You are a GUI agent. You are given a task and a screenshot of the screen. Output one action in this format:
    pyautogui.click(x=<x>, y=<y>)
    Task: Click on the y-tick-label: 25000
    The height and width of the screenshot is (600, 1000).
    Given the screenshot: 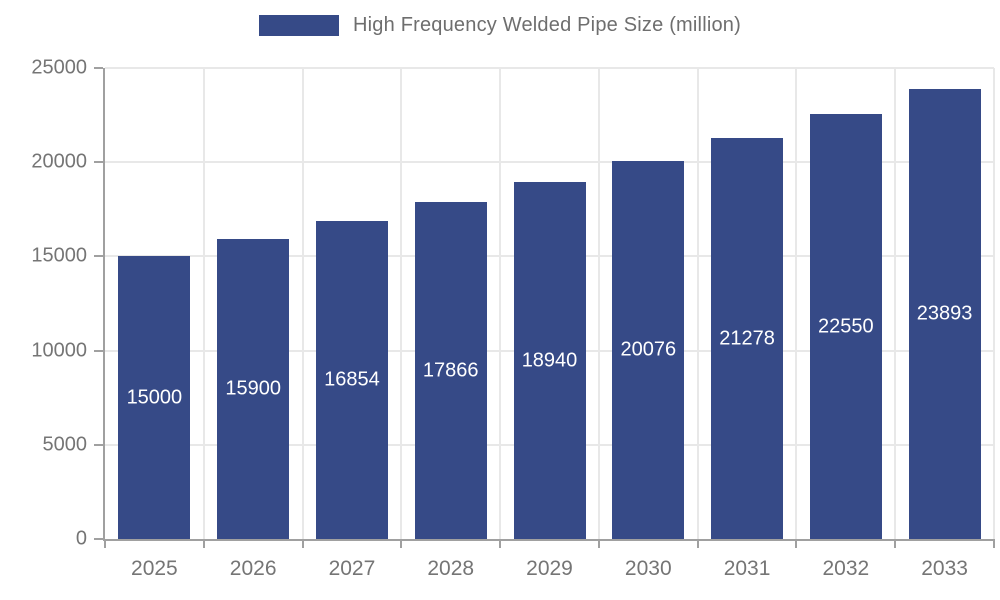 What is the action you would take?
    pyautogui.click(x=59, y=67)
    